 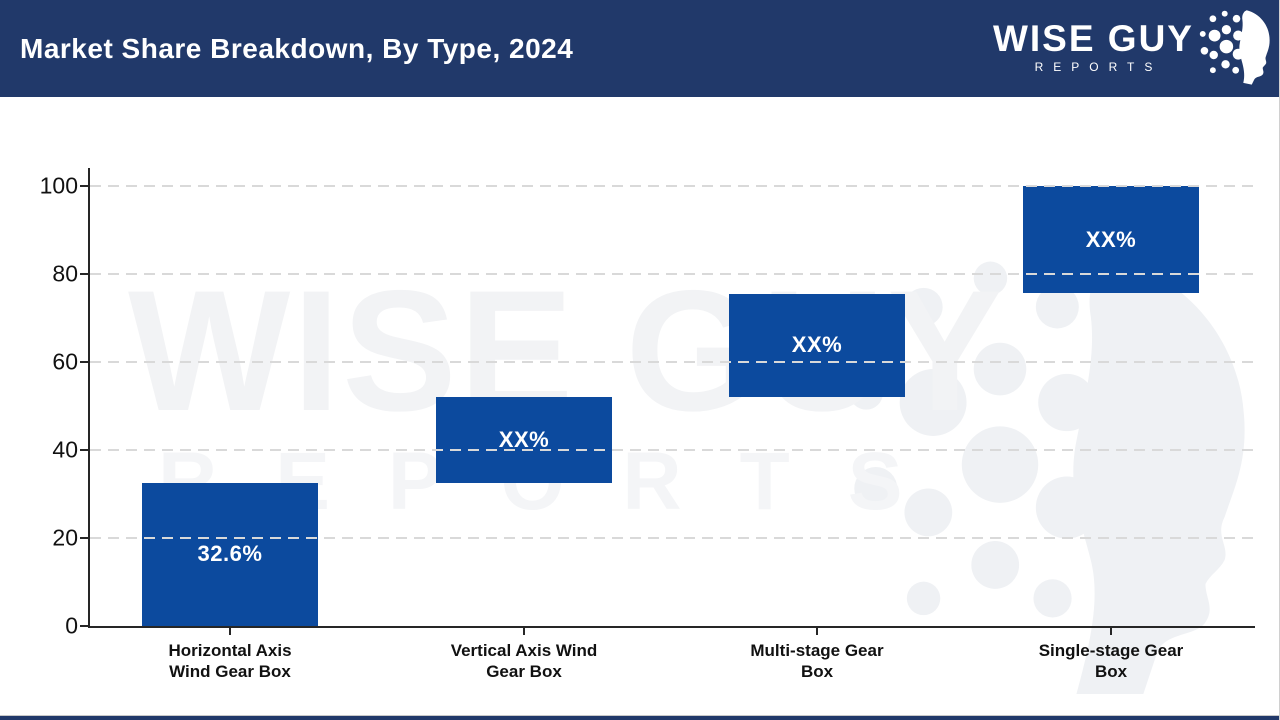 I want to click on logo-wordmark-main: WISE GUY, so click(x=1093, y=38).